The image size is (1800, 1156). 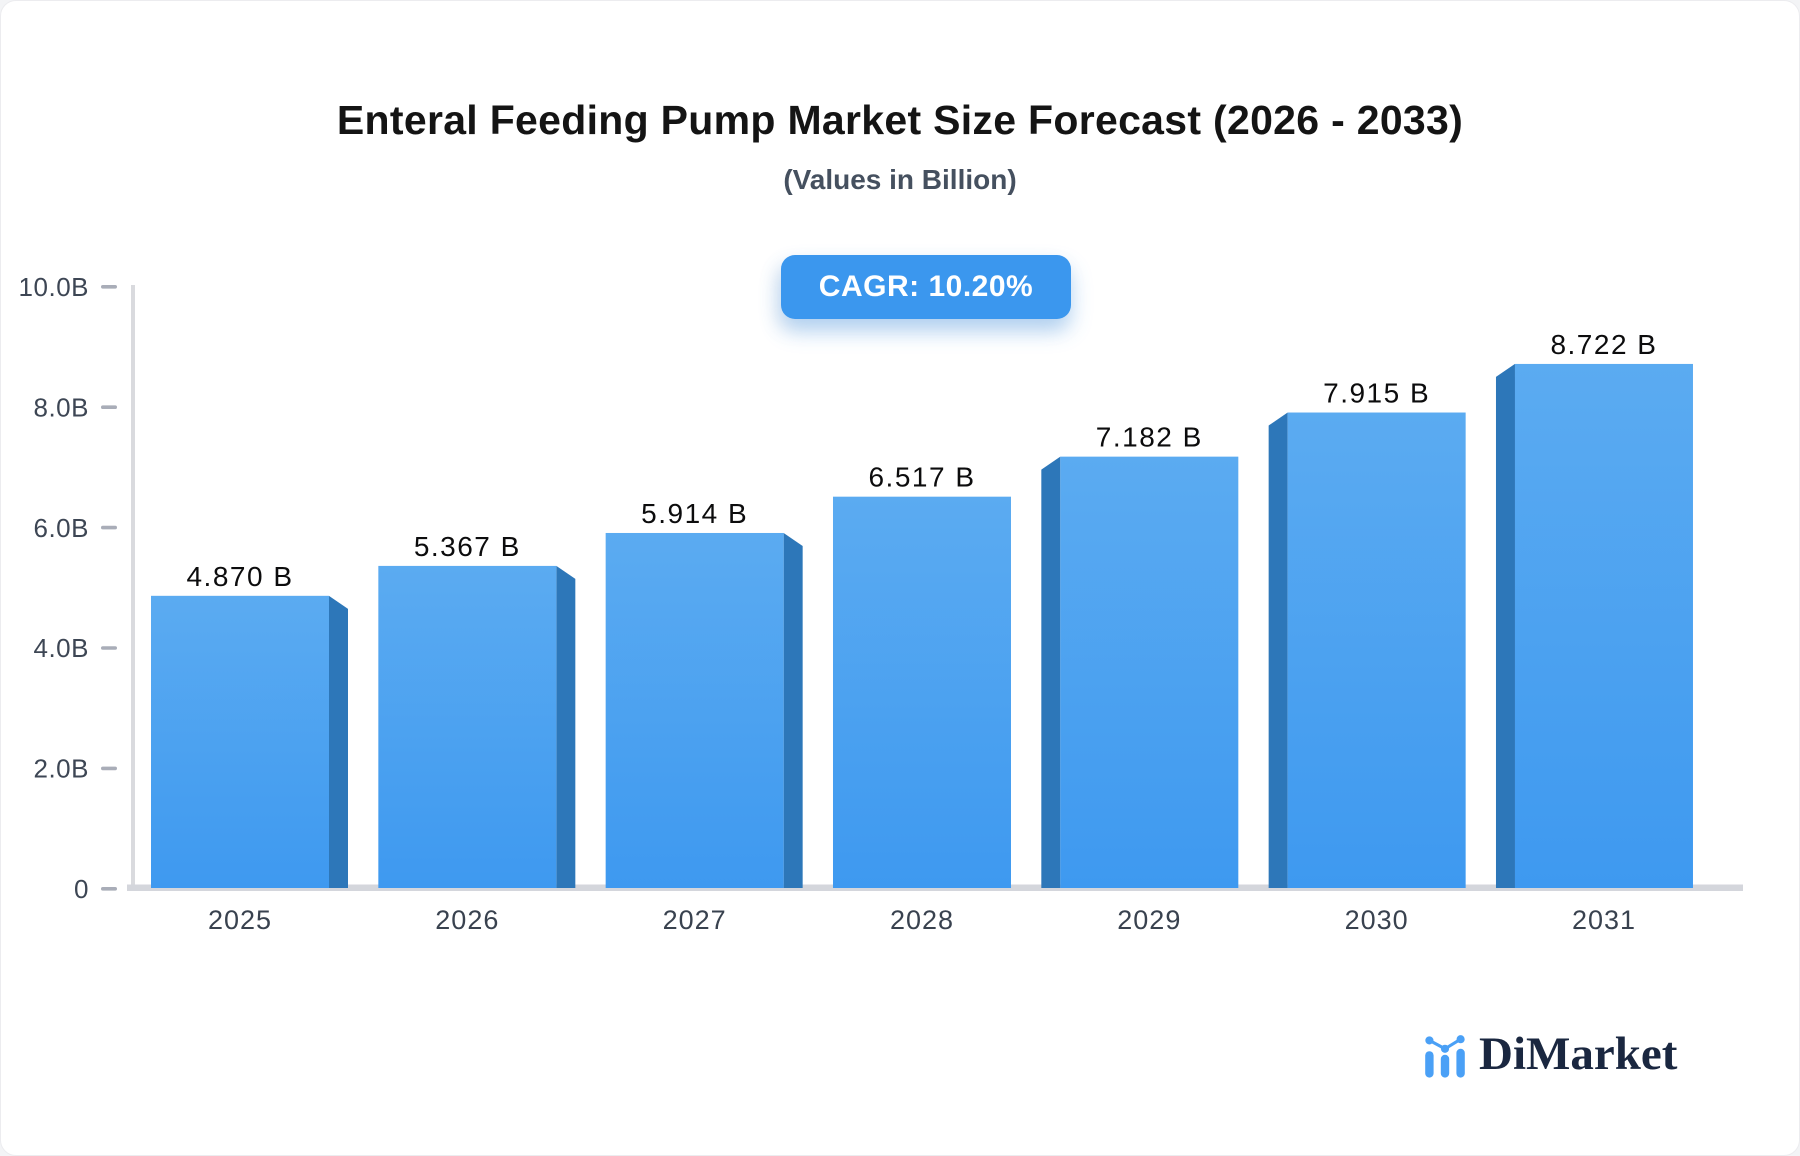 What do you see at coordinates (133, 587) in the screenshot?
I see `y-axis-line` at bounding box center [133, 587].